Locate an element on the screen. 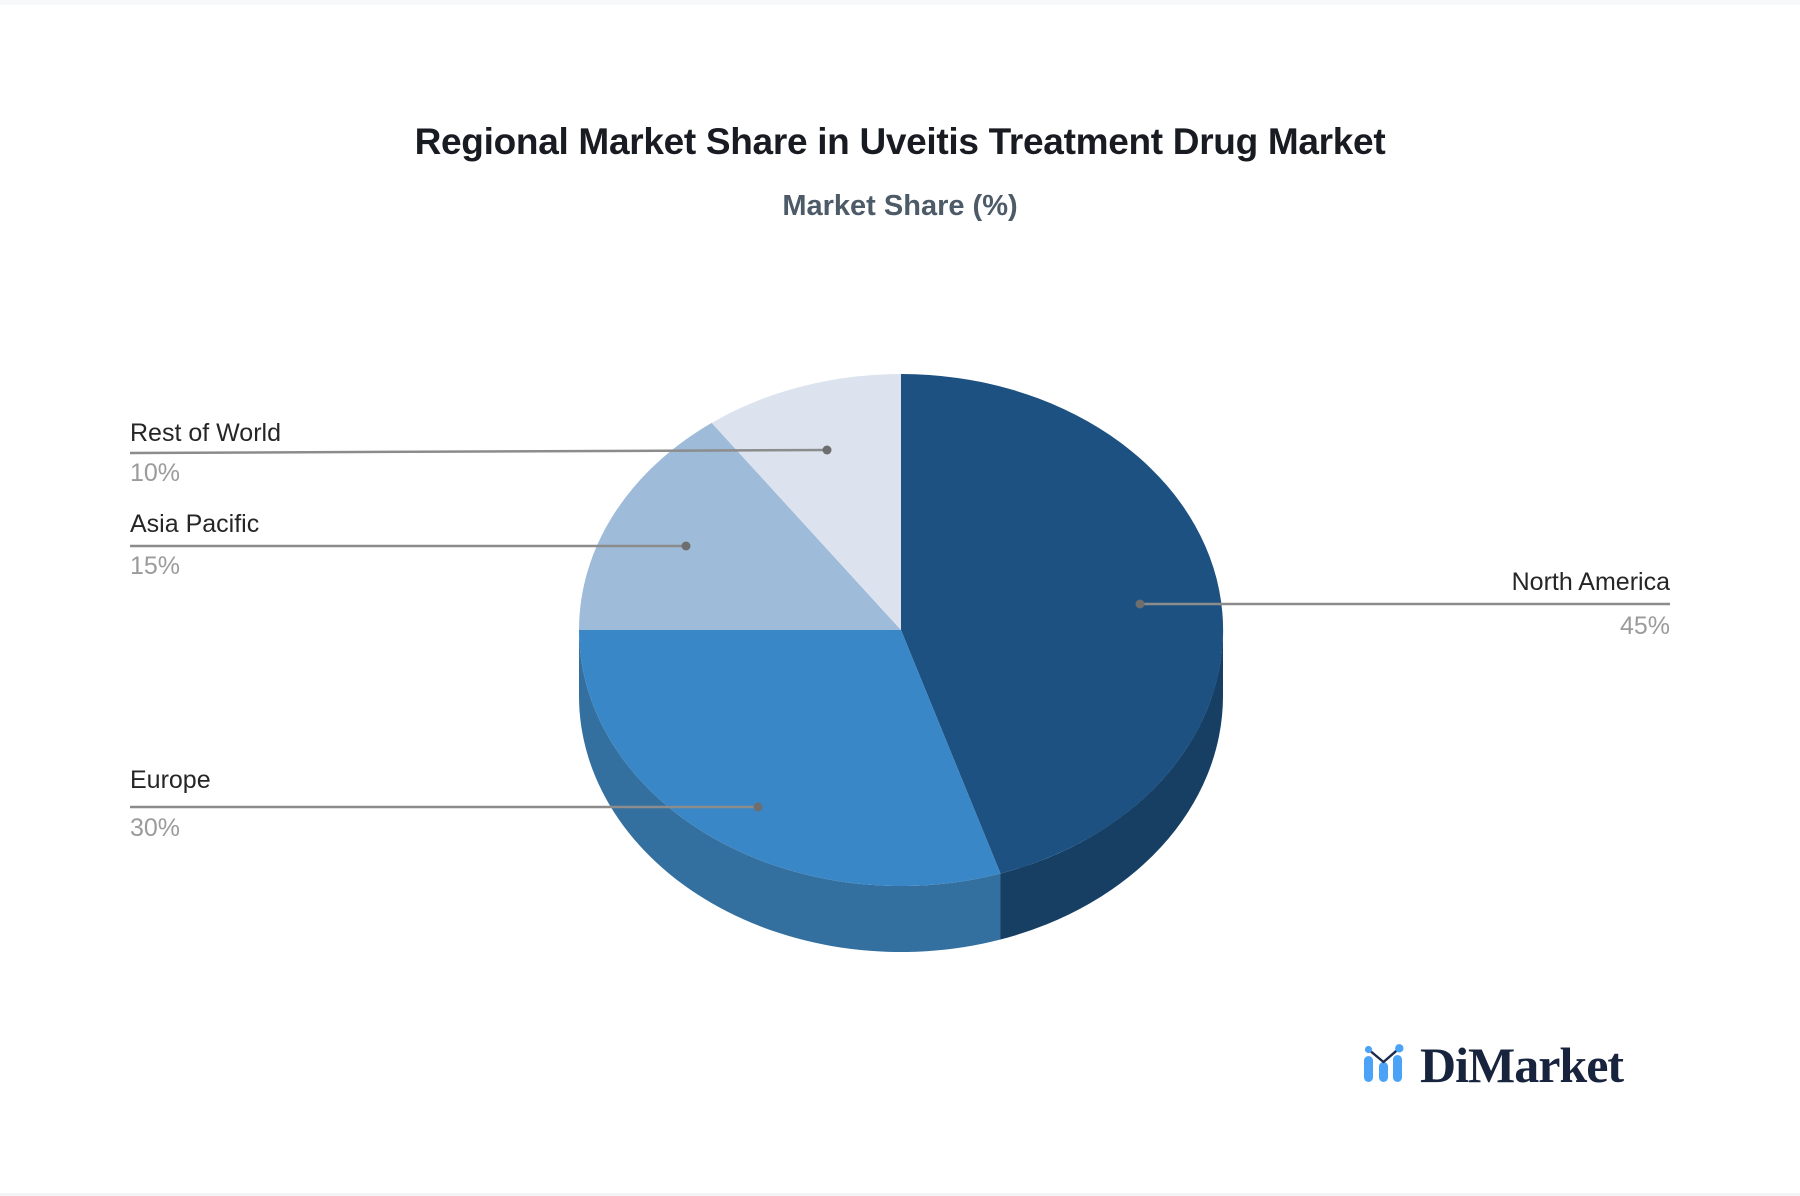 The height and width of the screenshot is (1196, 1800). pie-slice-side-north-america is located at coordinates (1111, 785).